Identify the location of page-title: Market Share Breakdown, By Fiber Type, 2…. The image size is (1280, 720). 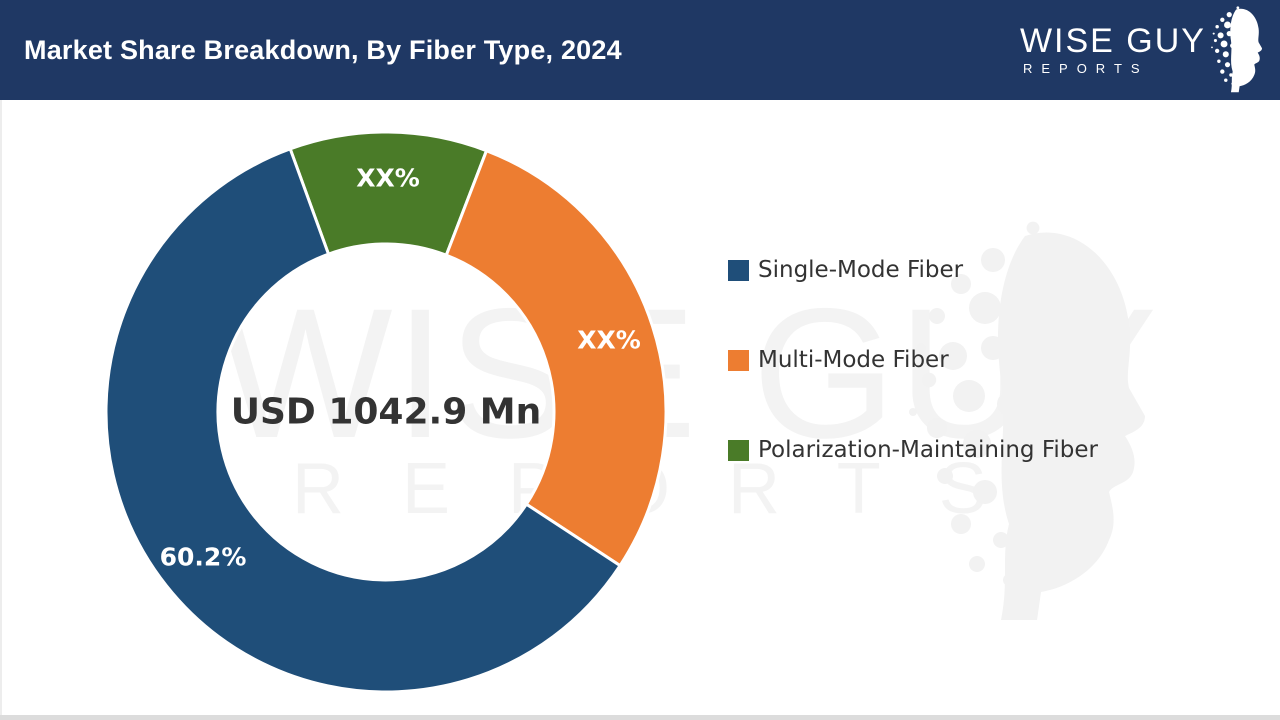
(323, 49).